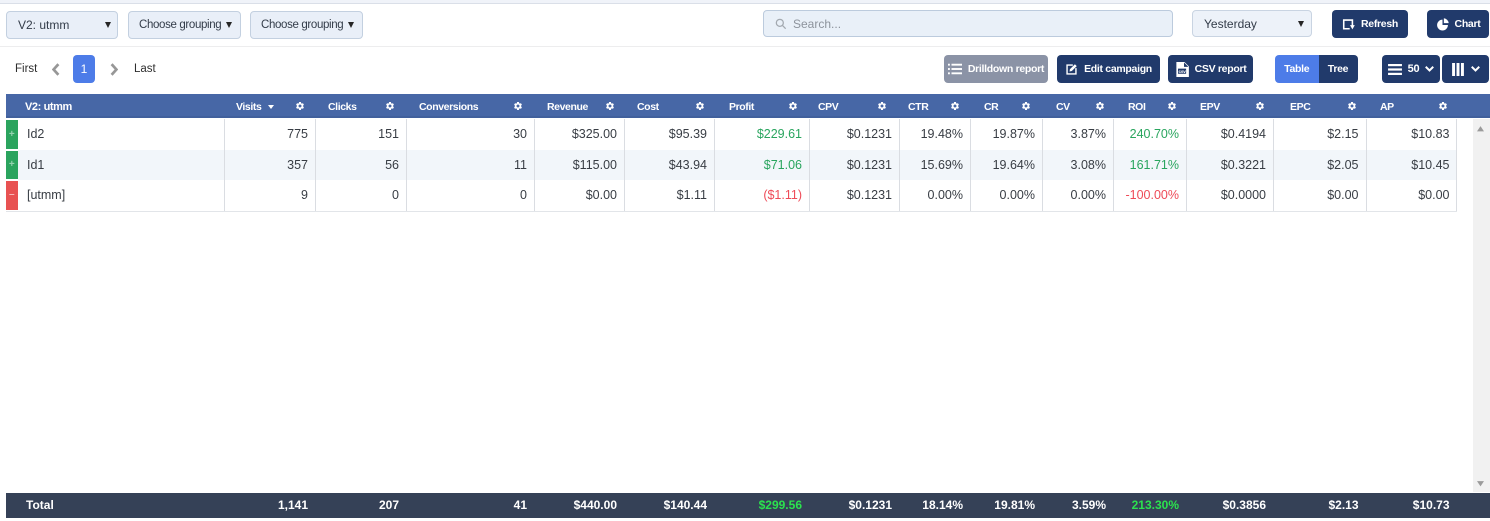 This screenshot has height=521, width=1490. What do you see at coordinates (1182, 70) in the screenshot?
I see `svg-text: csv` at bounding box center [1182, 70].